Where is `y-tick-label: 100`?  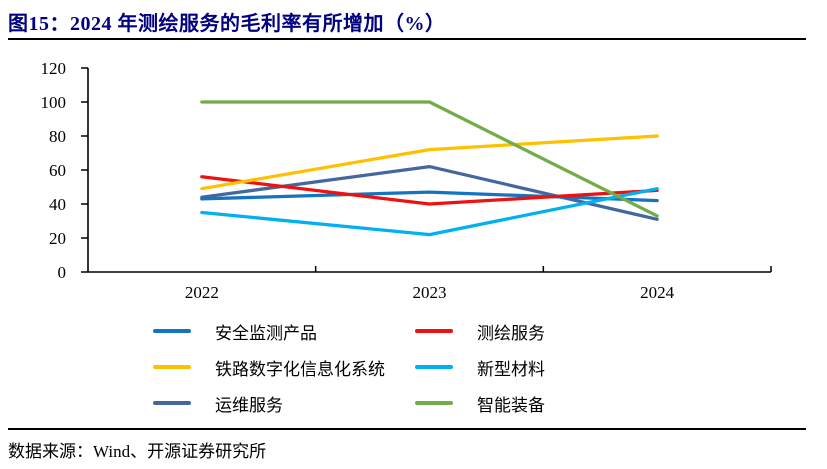
y-tick-label: 100 is located at coordinates (54, 102).